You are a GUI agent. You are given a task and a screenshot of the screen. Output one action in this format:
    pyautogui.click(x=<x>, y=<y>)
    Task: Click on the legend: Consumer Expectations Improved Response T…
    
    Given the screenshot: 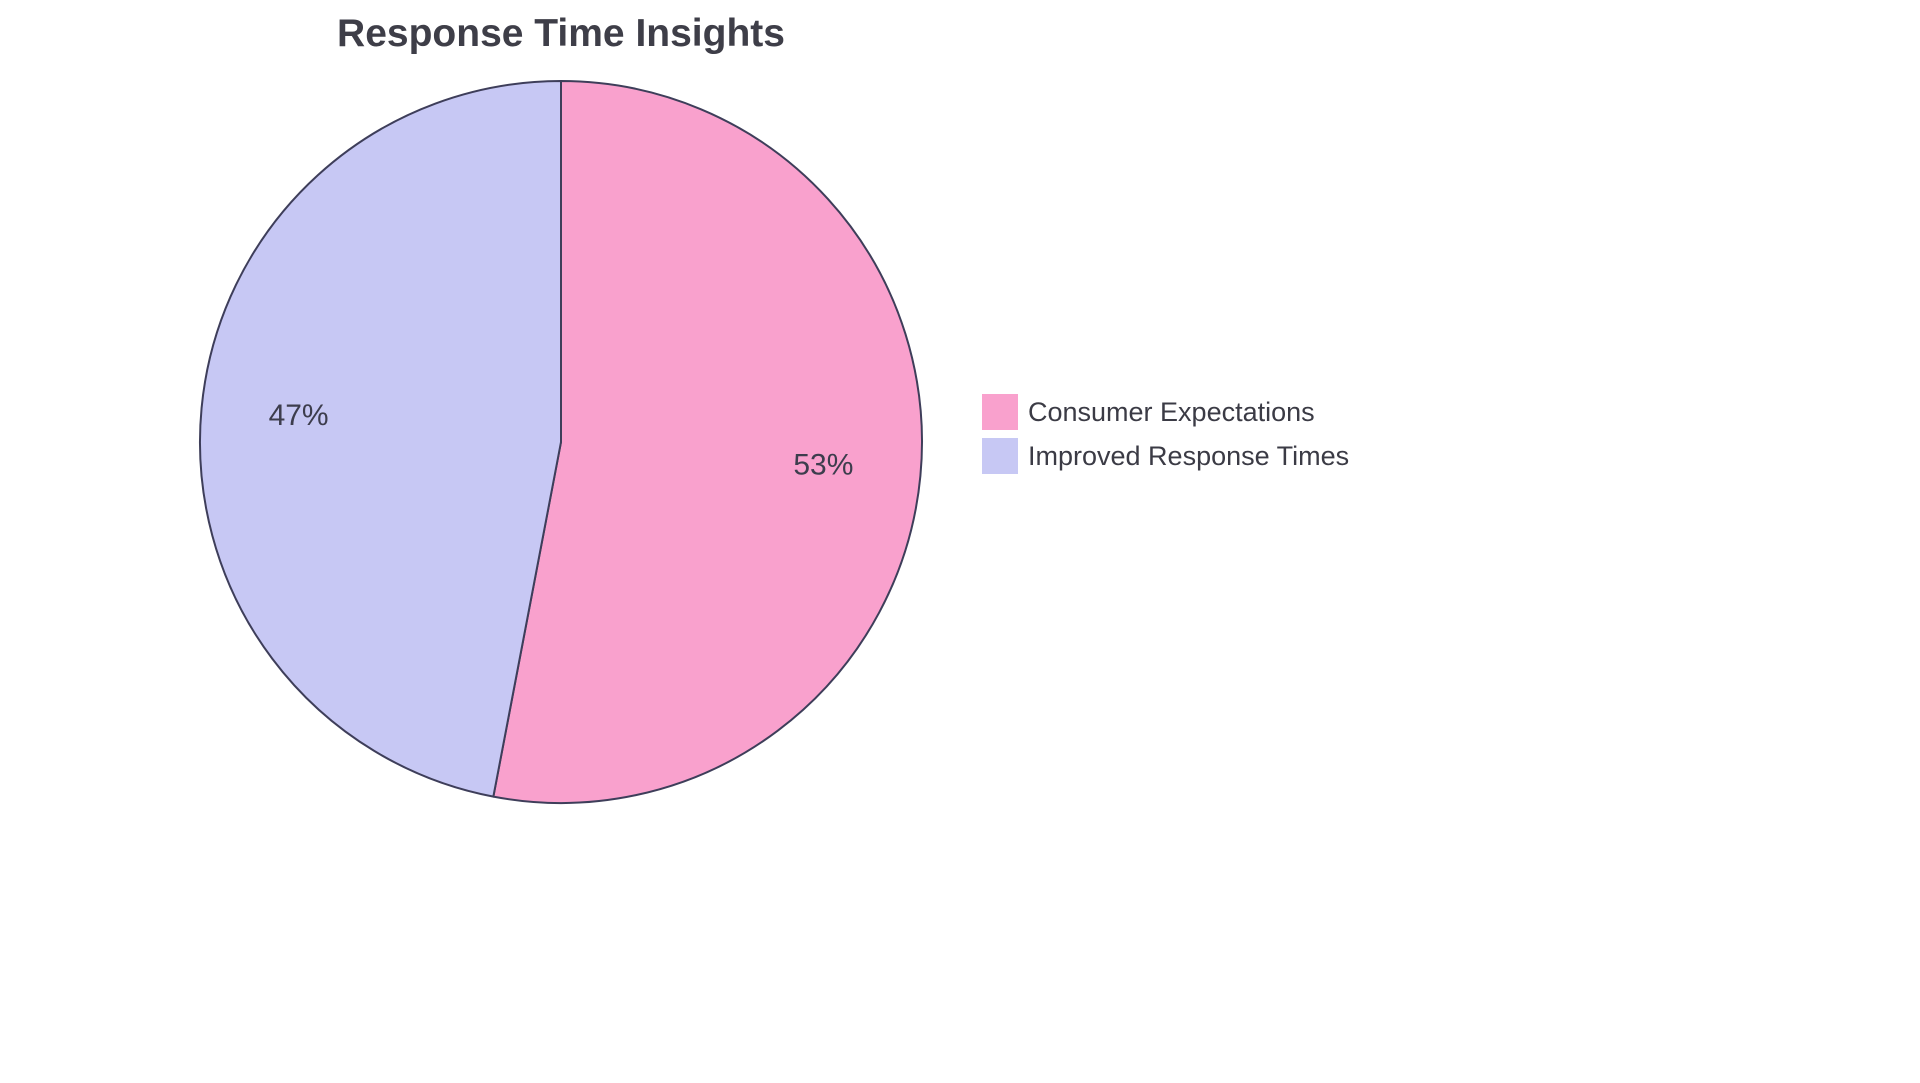 What is the action you would take?
    pyautogui.click(x=1165, y=434)
    